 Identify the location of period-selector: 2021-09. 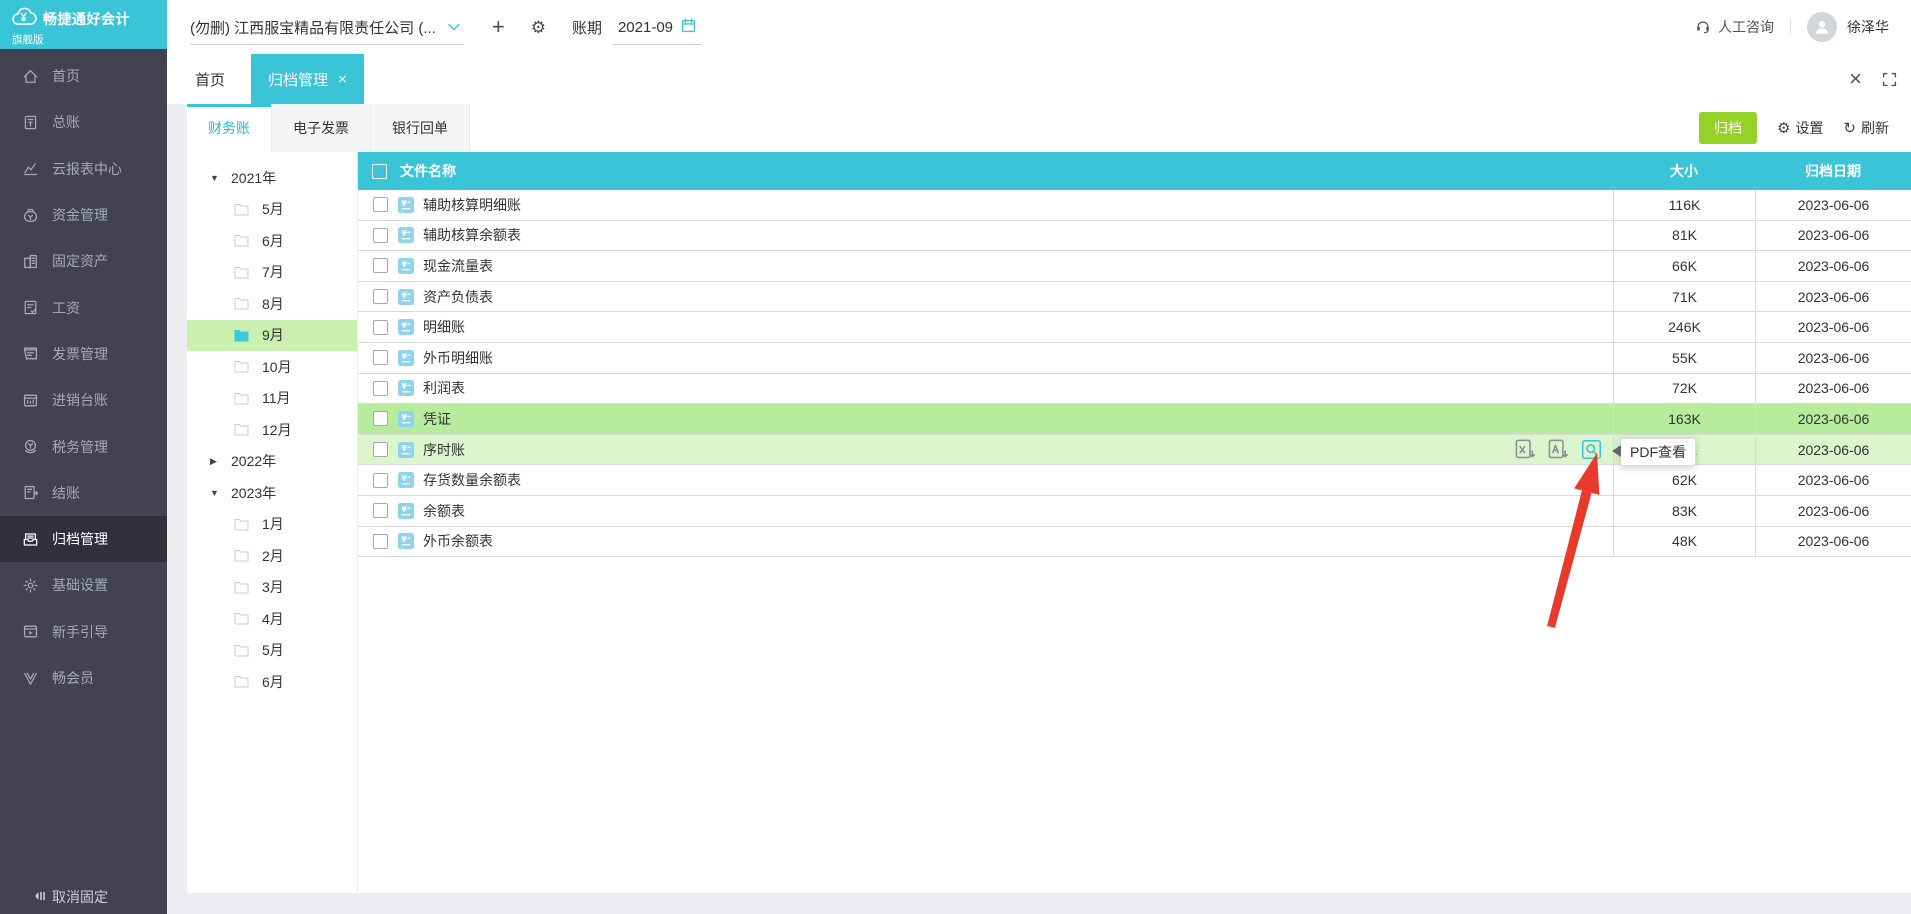
(657, 27).